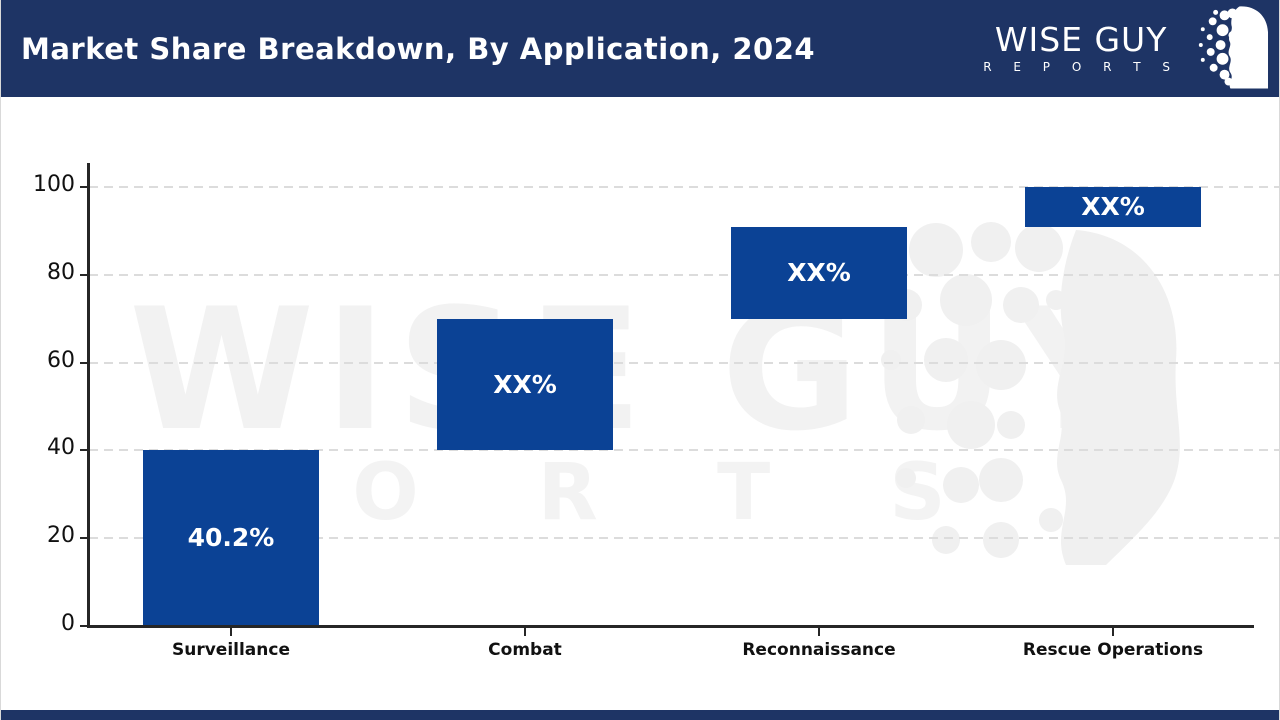 The width and height of the screenshot is (1280, 720). Describe the element at coordinates (61, 448) in the screenshot. I see `y-tick-label: 40` at that location.